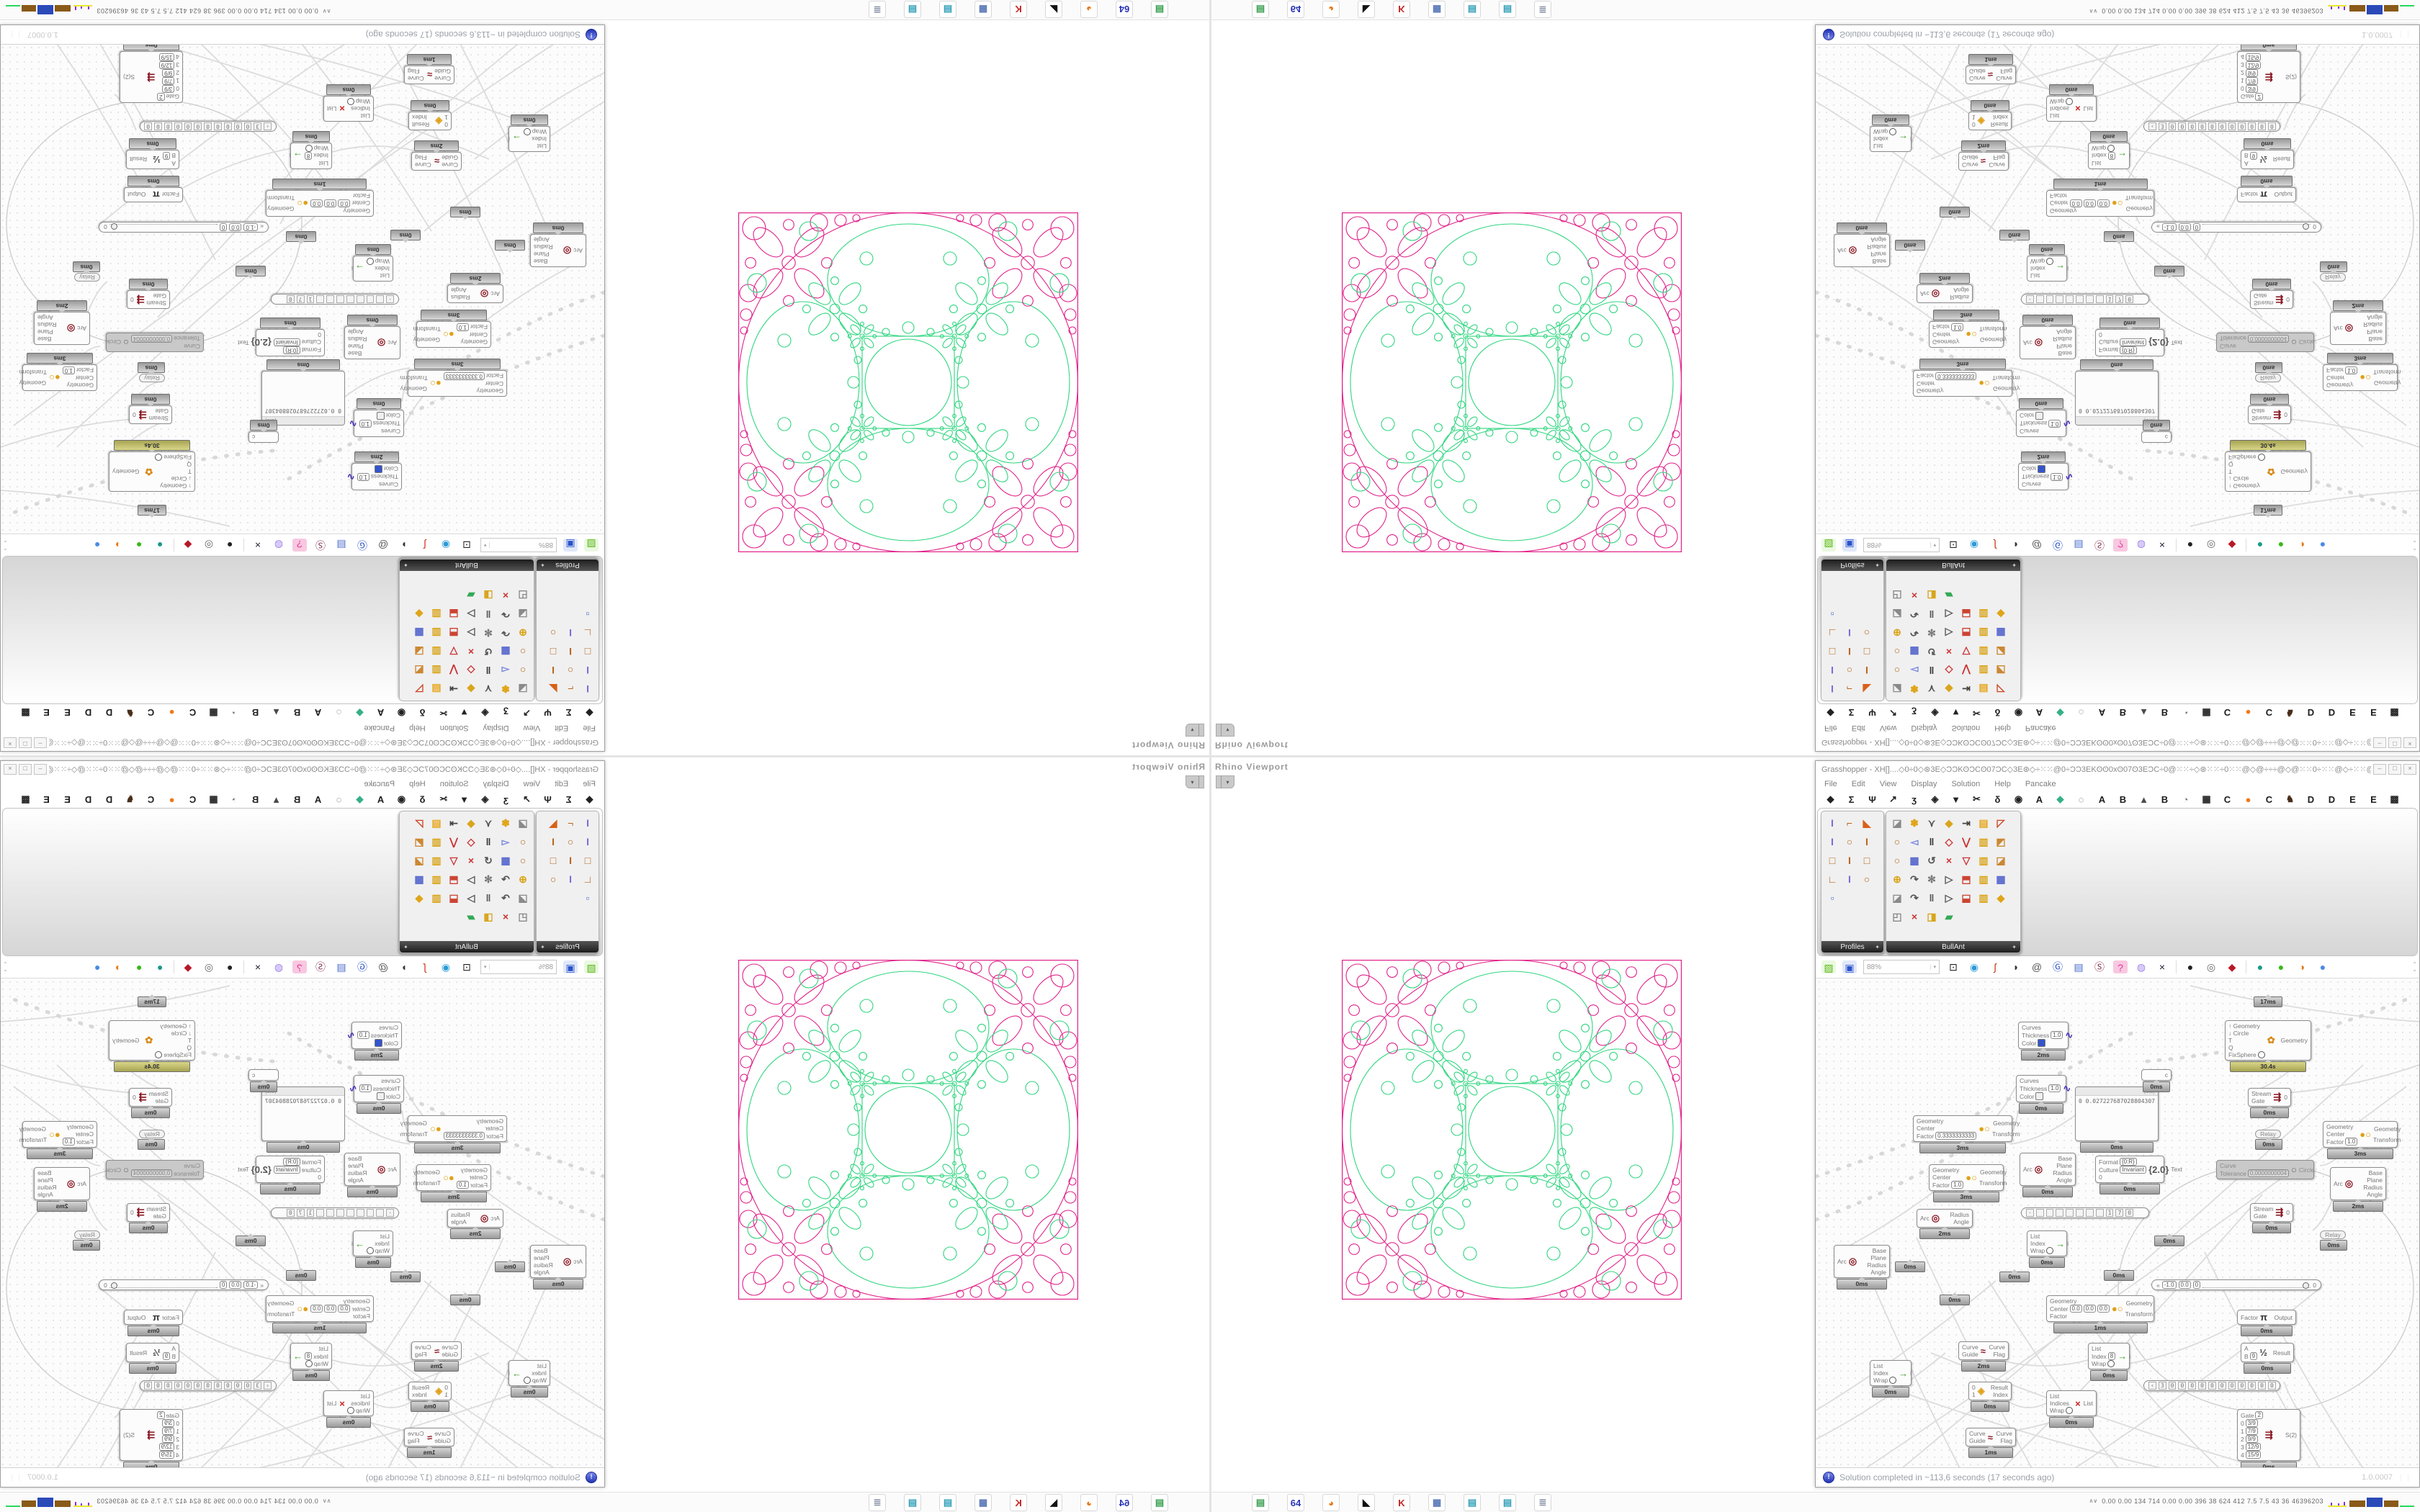 The height and width of the screenshot is (1512, 2420). What do you see at coordinates (2141, 967) in the screenshot?
I see `balloon-button: ◍` at bounding box center [2141, 967].